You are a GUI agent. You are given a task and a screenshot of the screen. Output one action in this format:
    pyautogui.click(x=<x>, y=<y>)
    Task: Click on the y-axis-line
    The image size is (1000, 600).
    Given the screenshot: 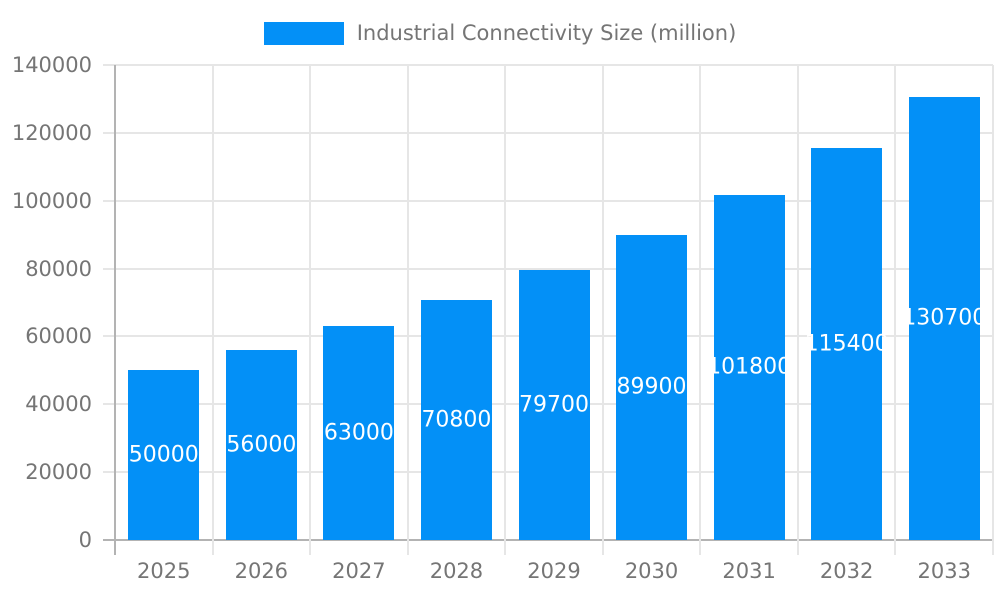 What is the action you would take?
    pyautogui.click(x=115, y=310)
    